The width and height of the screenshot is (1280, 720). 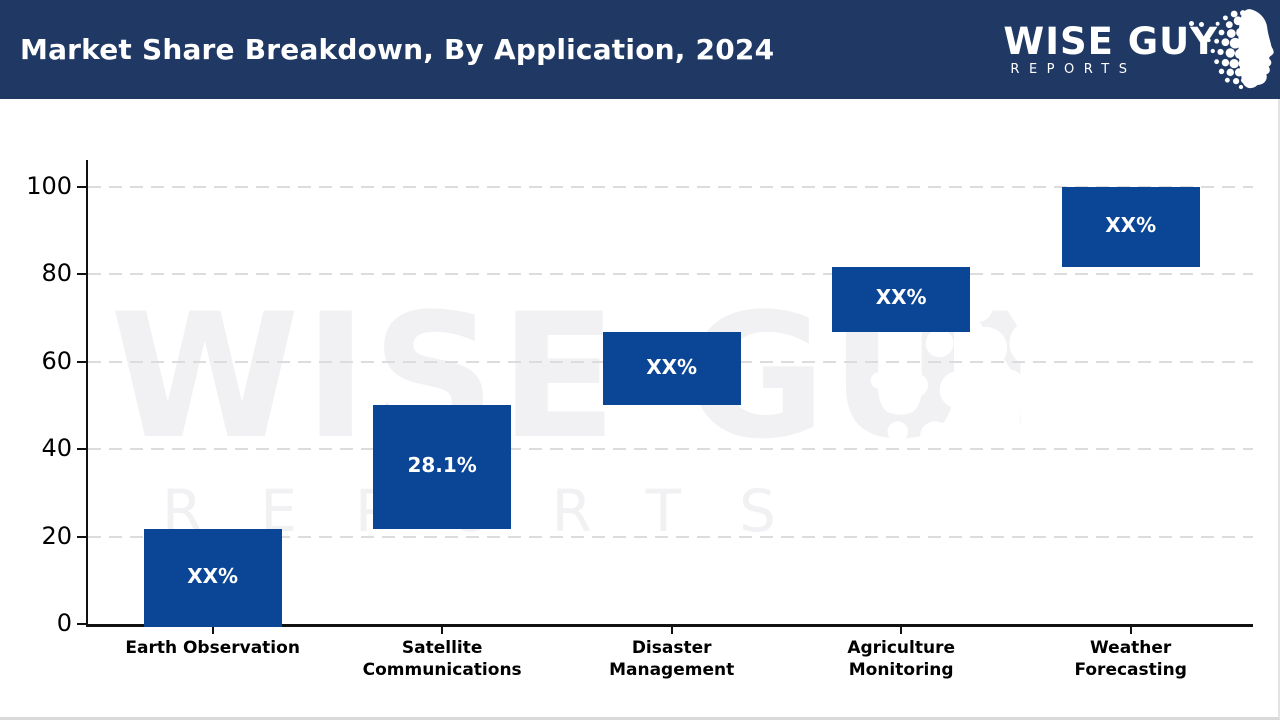 What do you see at coordinates (1191, 23) in the screenshot?
I see `logo-y-dots-decoration` at bounding box center [1191, 23].